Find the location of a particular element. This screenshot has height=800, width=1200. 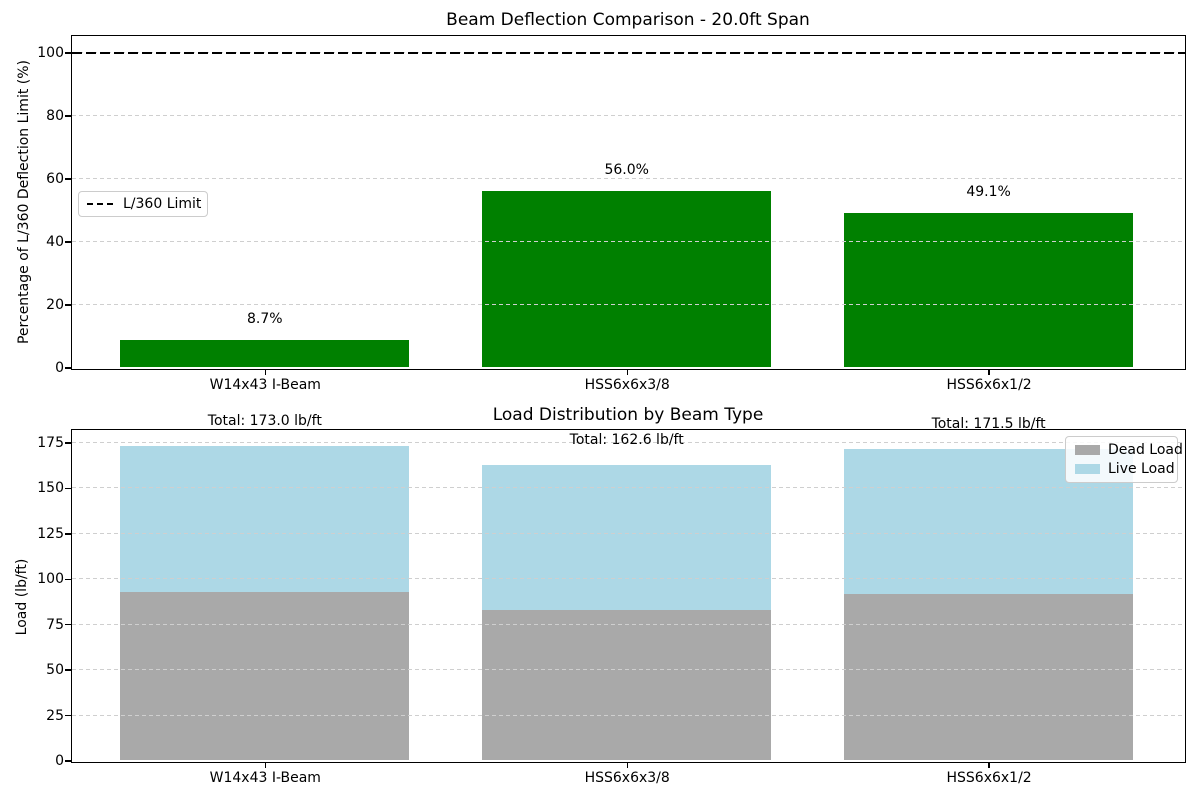

gridline-y20 is located at coordinates (628, 304).